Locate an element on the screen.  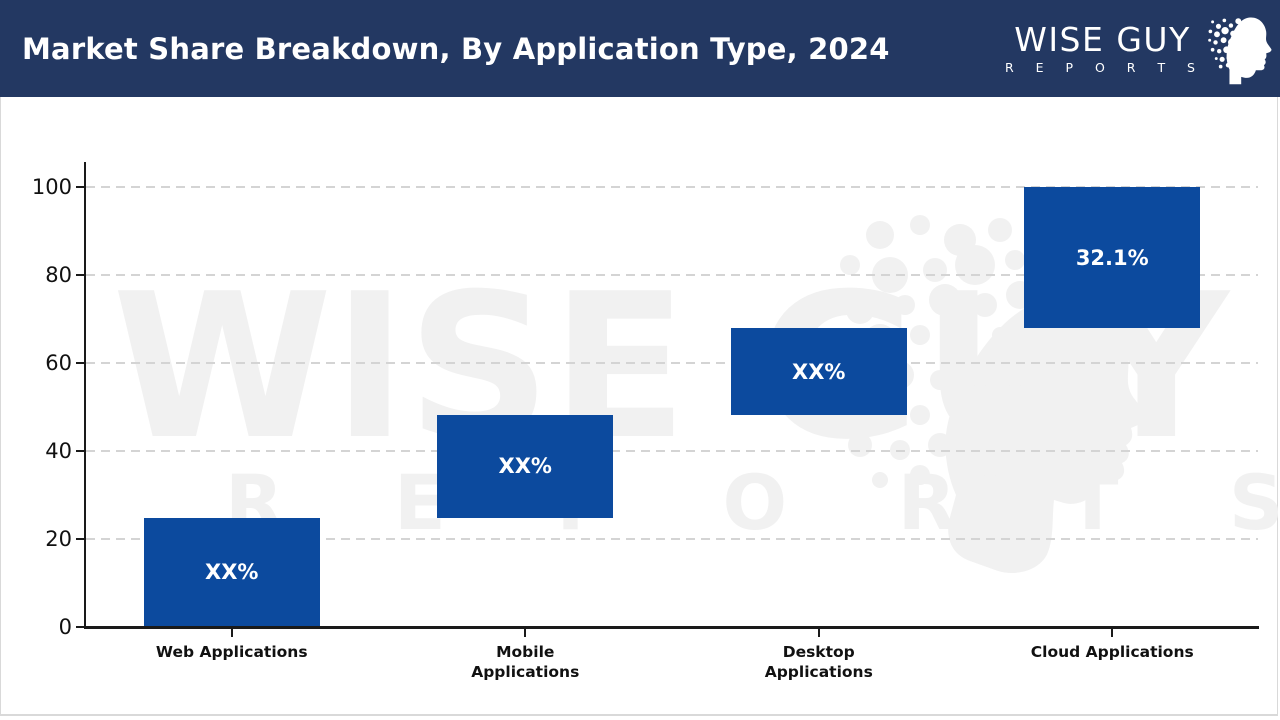
bar-value-label-cloud-applications: 32.1% is located at coordinates (1112, 257).